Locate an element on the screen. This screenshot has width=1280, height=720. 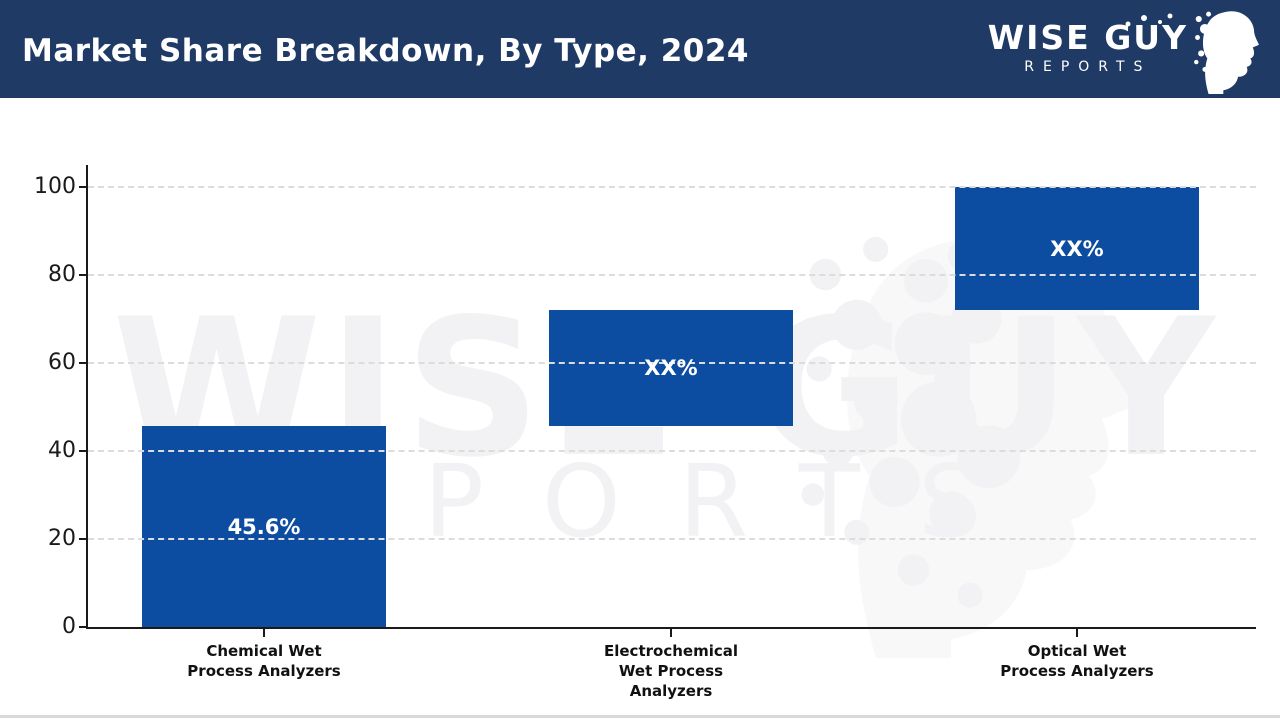
brand-logo: WISE GUY REPORTS is located at coordinates (1127, 50).